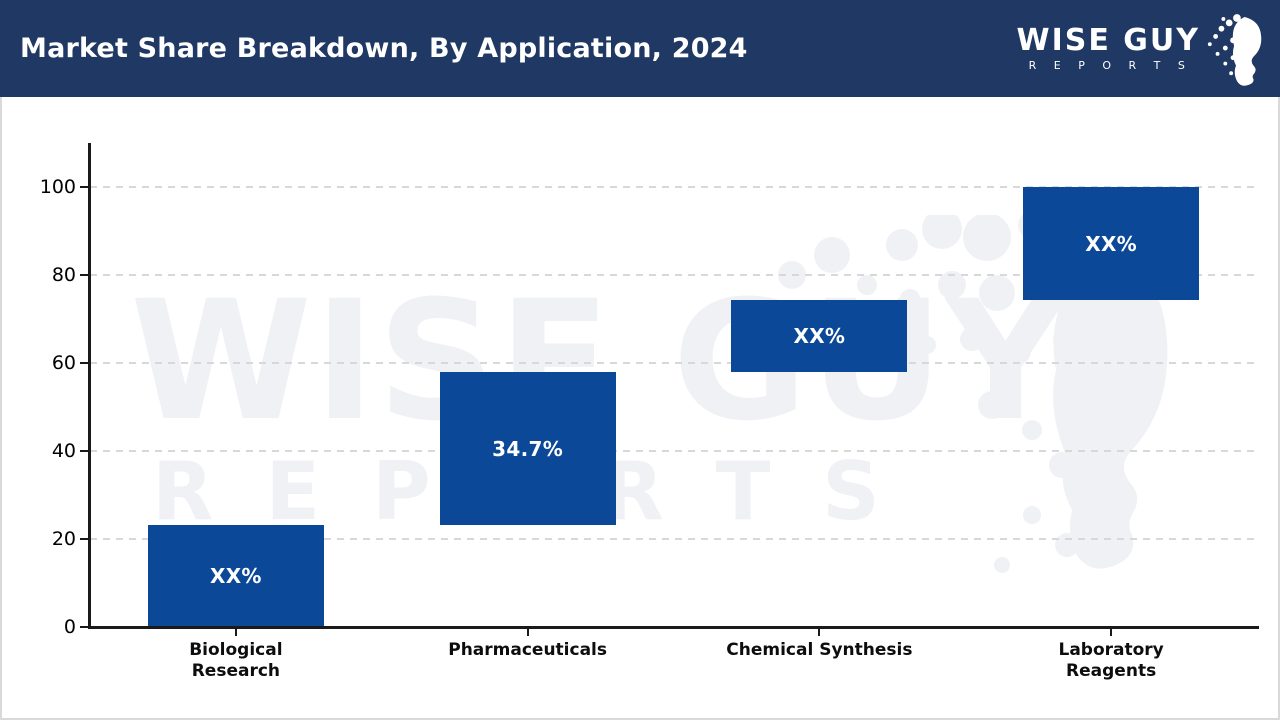  I want to click on y-axis-tick-label: 40, so click(63, 451).